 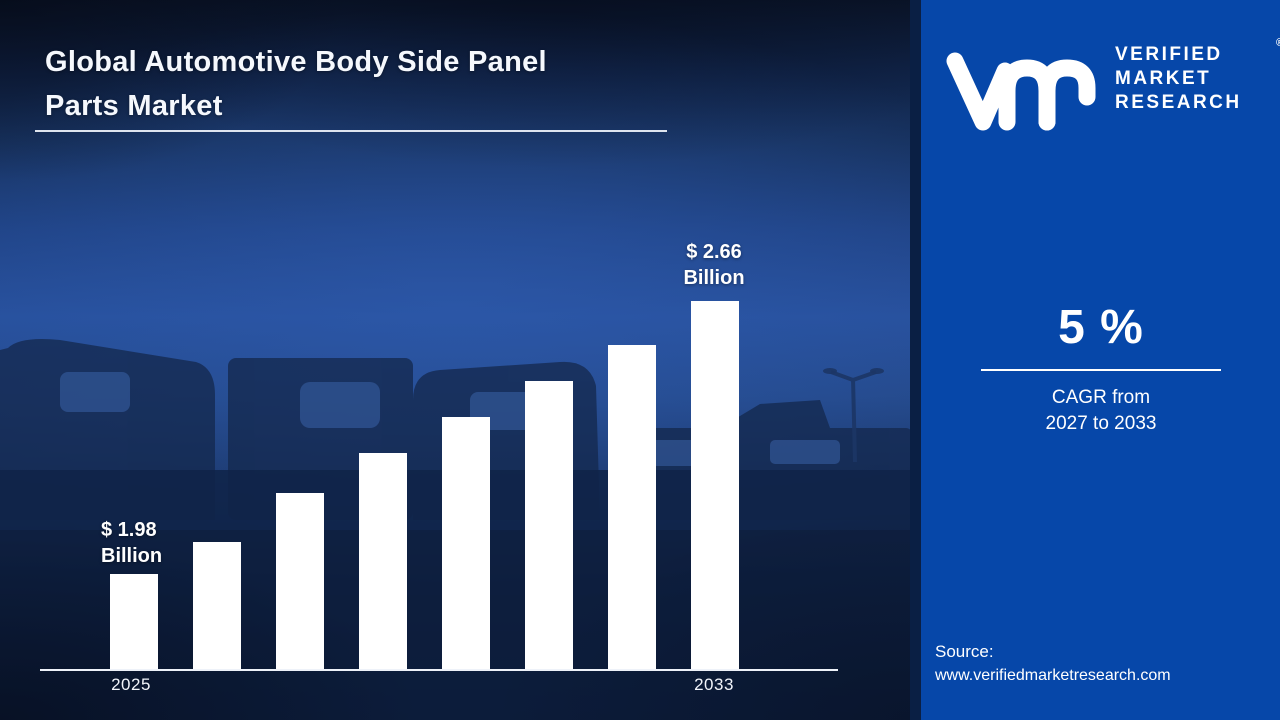 I want to click on title-underline, so click(x=351, y=131).